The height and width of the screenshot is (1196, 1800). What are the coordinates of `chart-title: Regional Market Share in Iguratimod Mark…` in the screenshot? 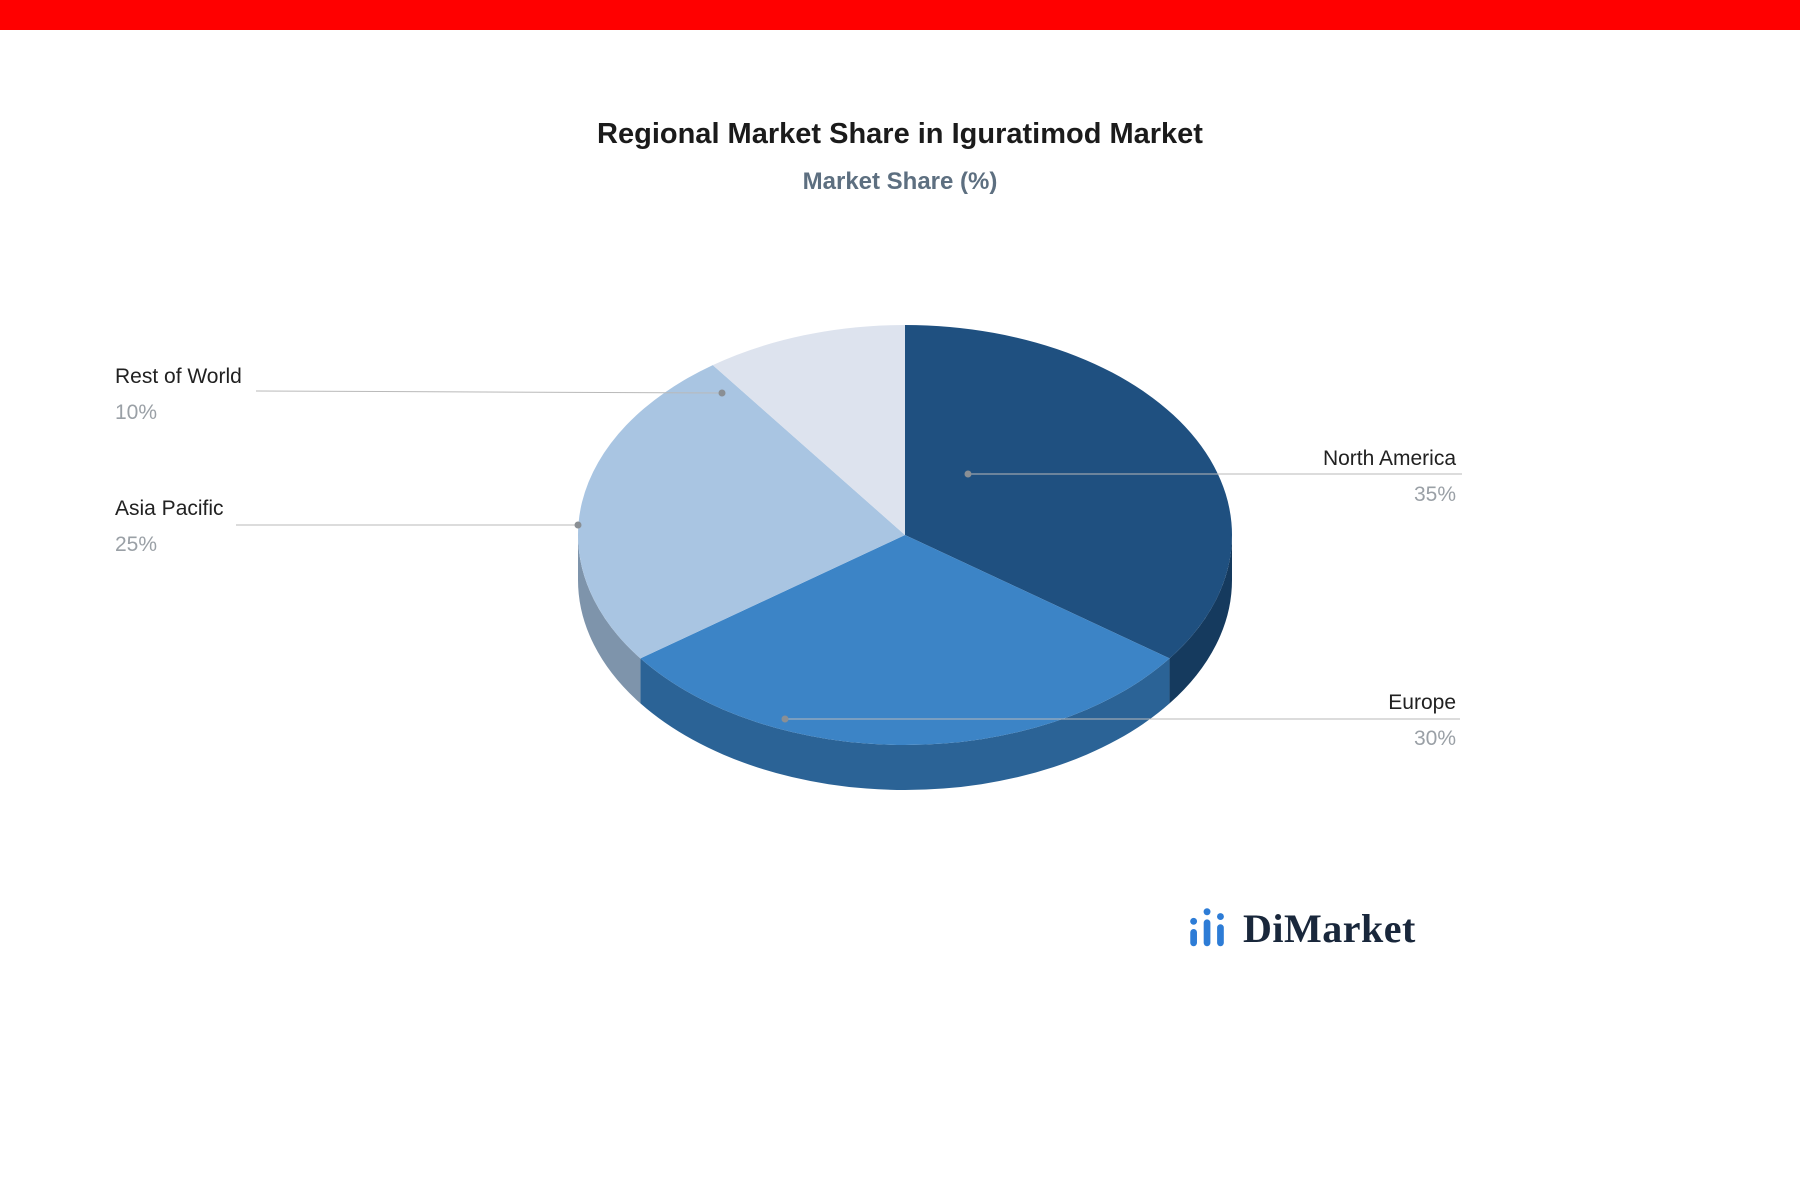 It's located at (900, 134).